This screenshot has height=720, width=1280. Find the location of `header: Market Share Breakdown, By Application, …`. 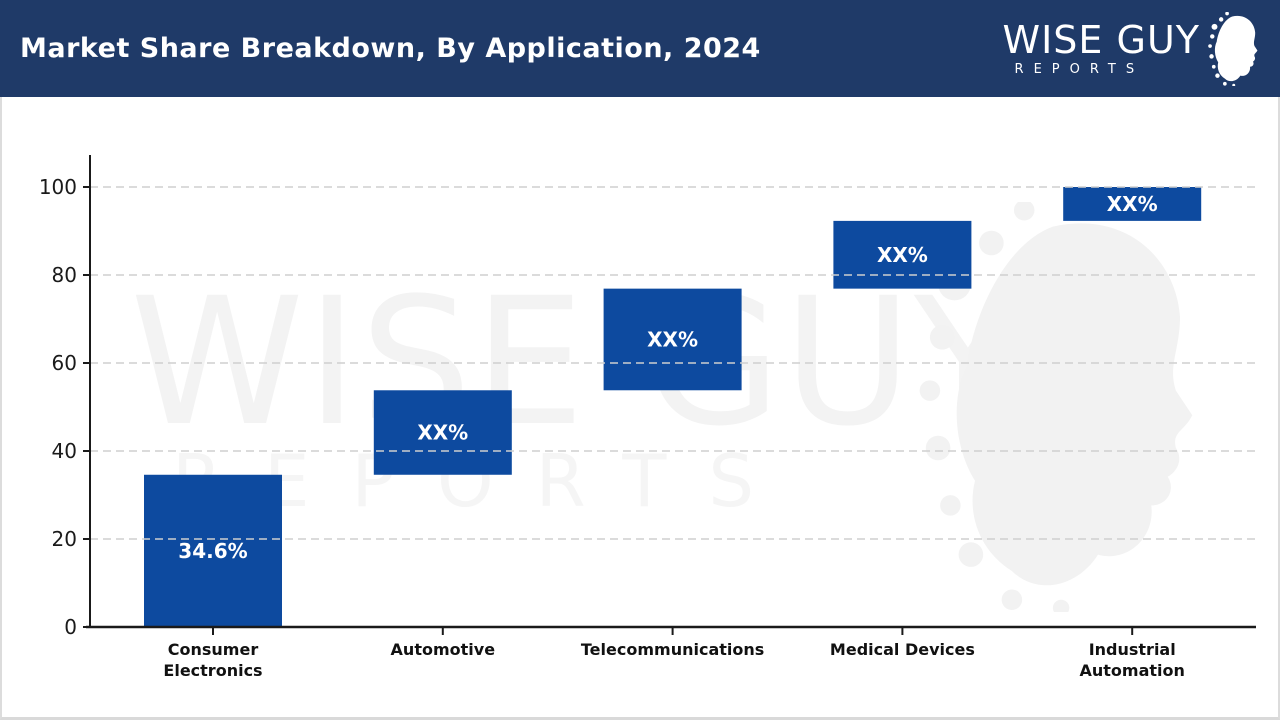

header: Market Share Breakdown, By Application, … is located at coordinates (640, 48).